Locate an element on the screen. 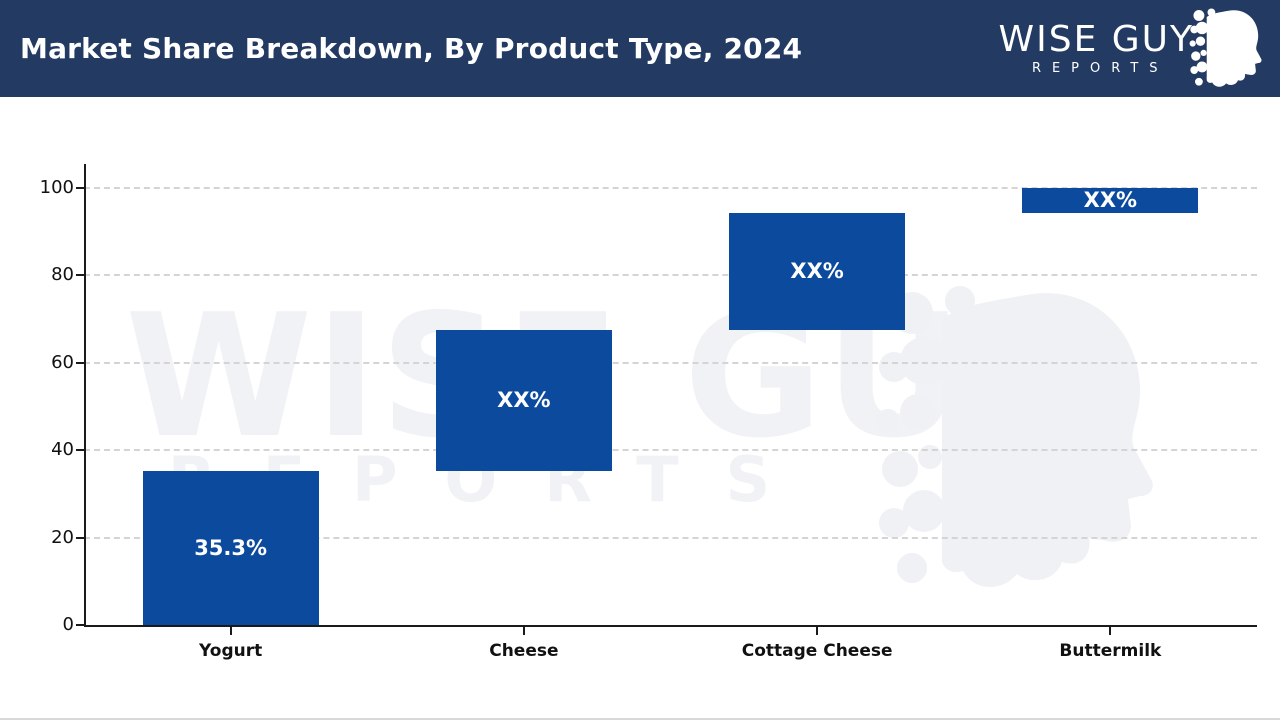 The height and width of the screenshot is (720, 1280). watermark-head-icon is located at coordinates (1014, 437).